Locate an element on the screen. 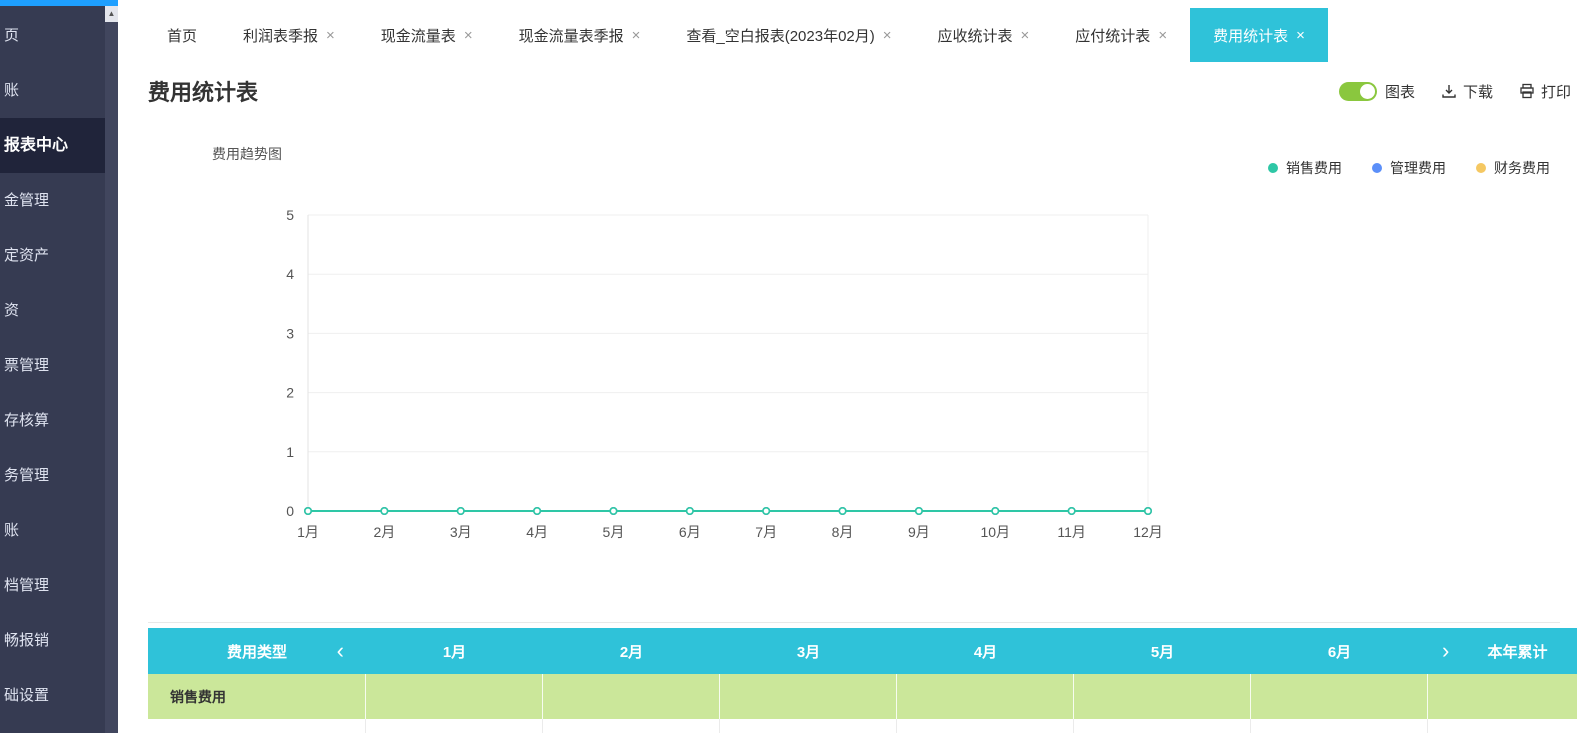 Image resolution: width=1577 pixels, height=733 pixels. svg-text: 3月 is located at coordinates (461, 532).